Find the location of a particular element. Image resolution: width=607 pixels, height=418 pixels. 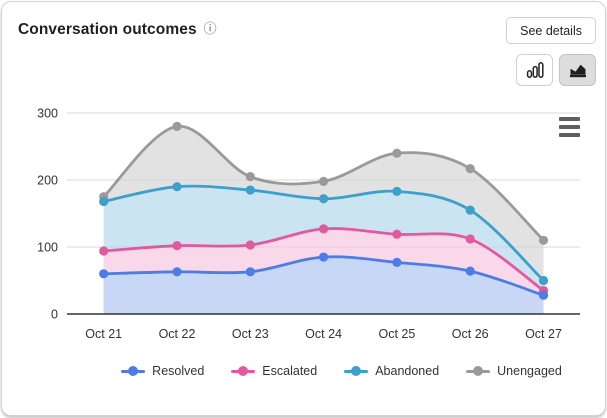

series-area-resolved is located at coordinates (323, 285).